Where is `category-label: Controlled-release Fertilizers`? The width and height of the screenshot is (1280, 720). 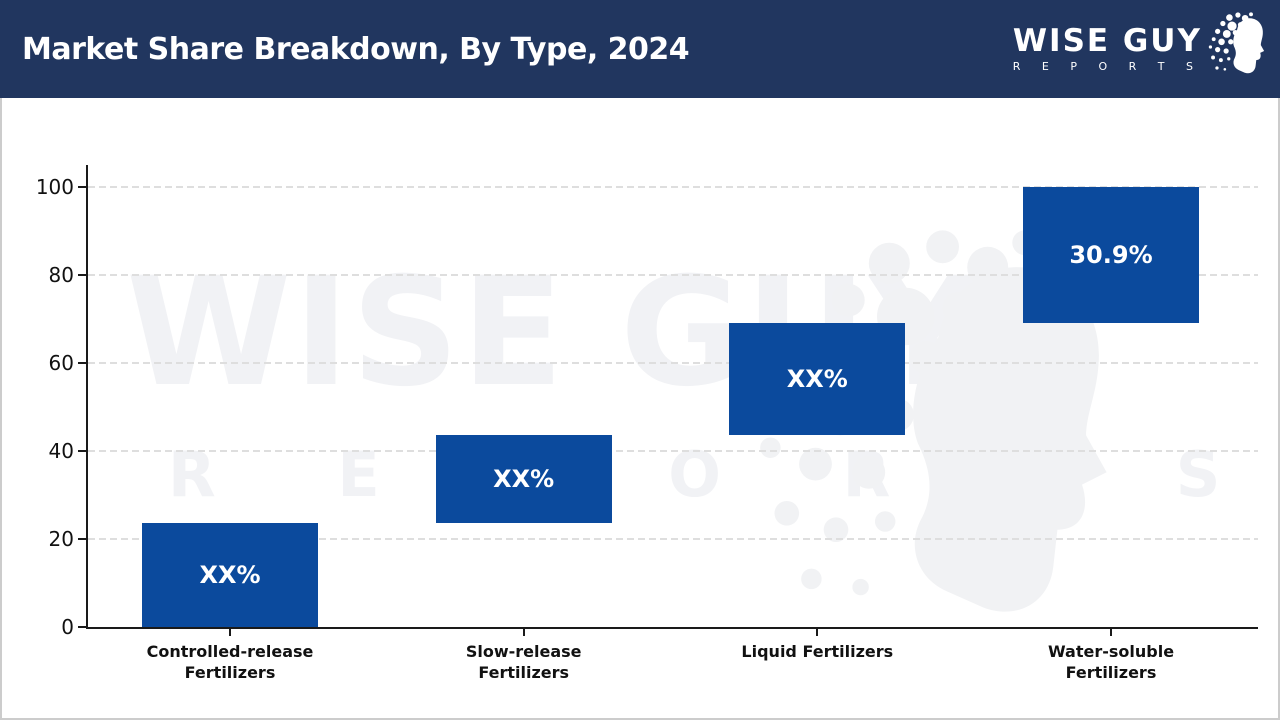
category-label: Controlled-release Fertilizers is located at coordinates (230, 662).